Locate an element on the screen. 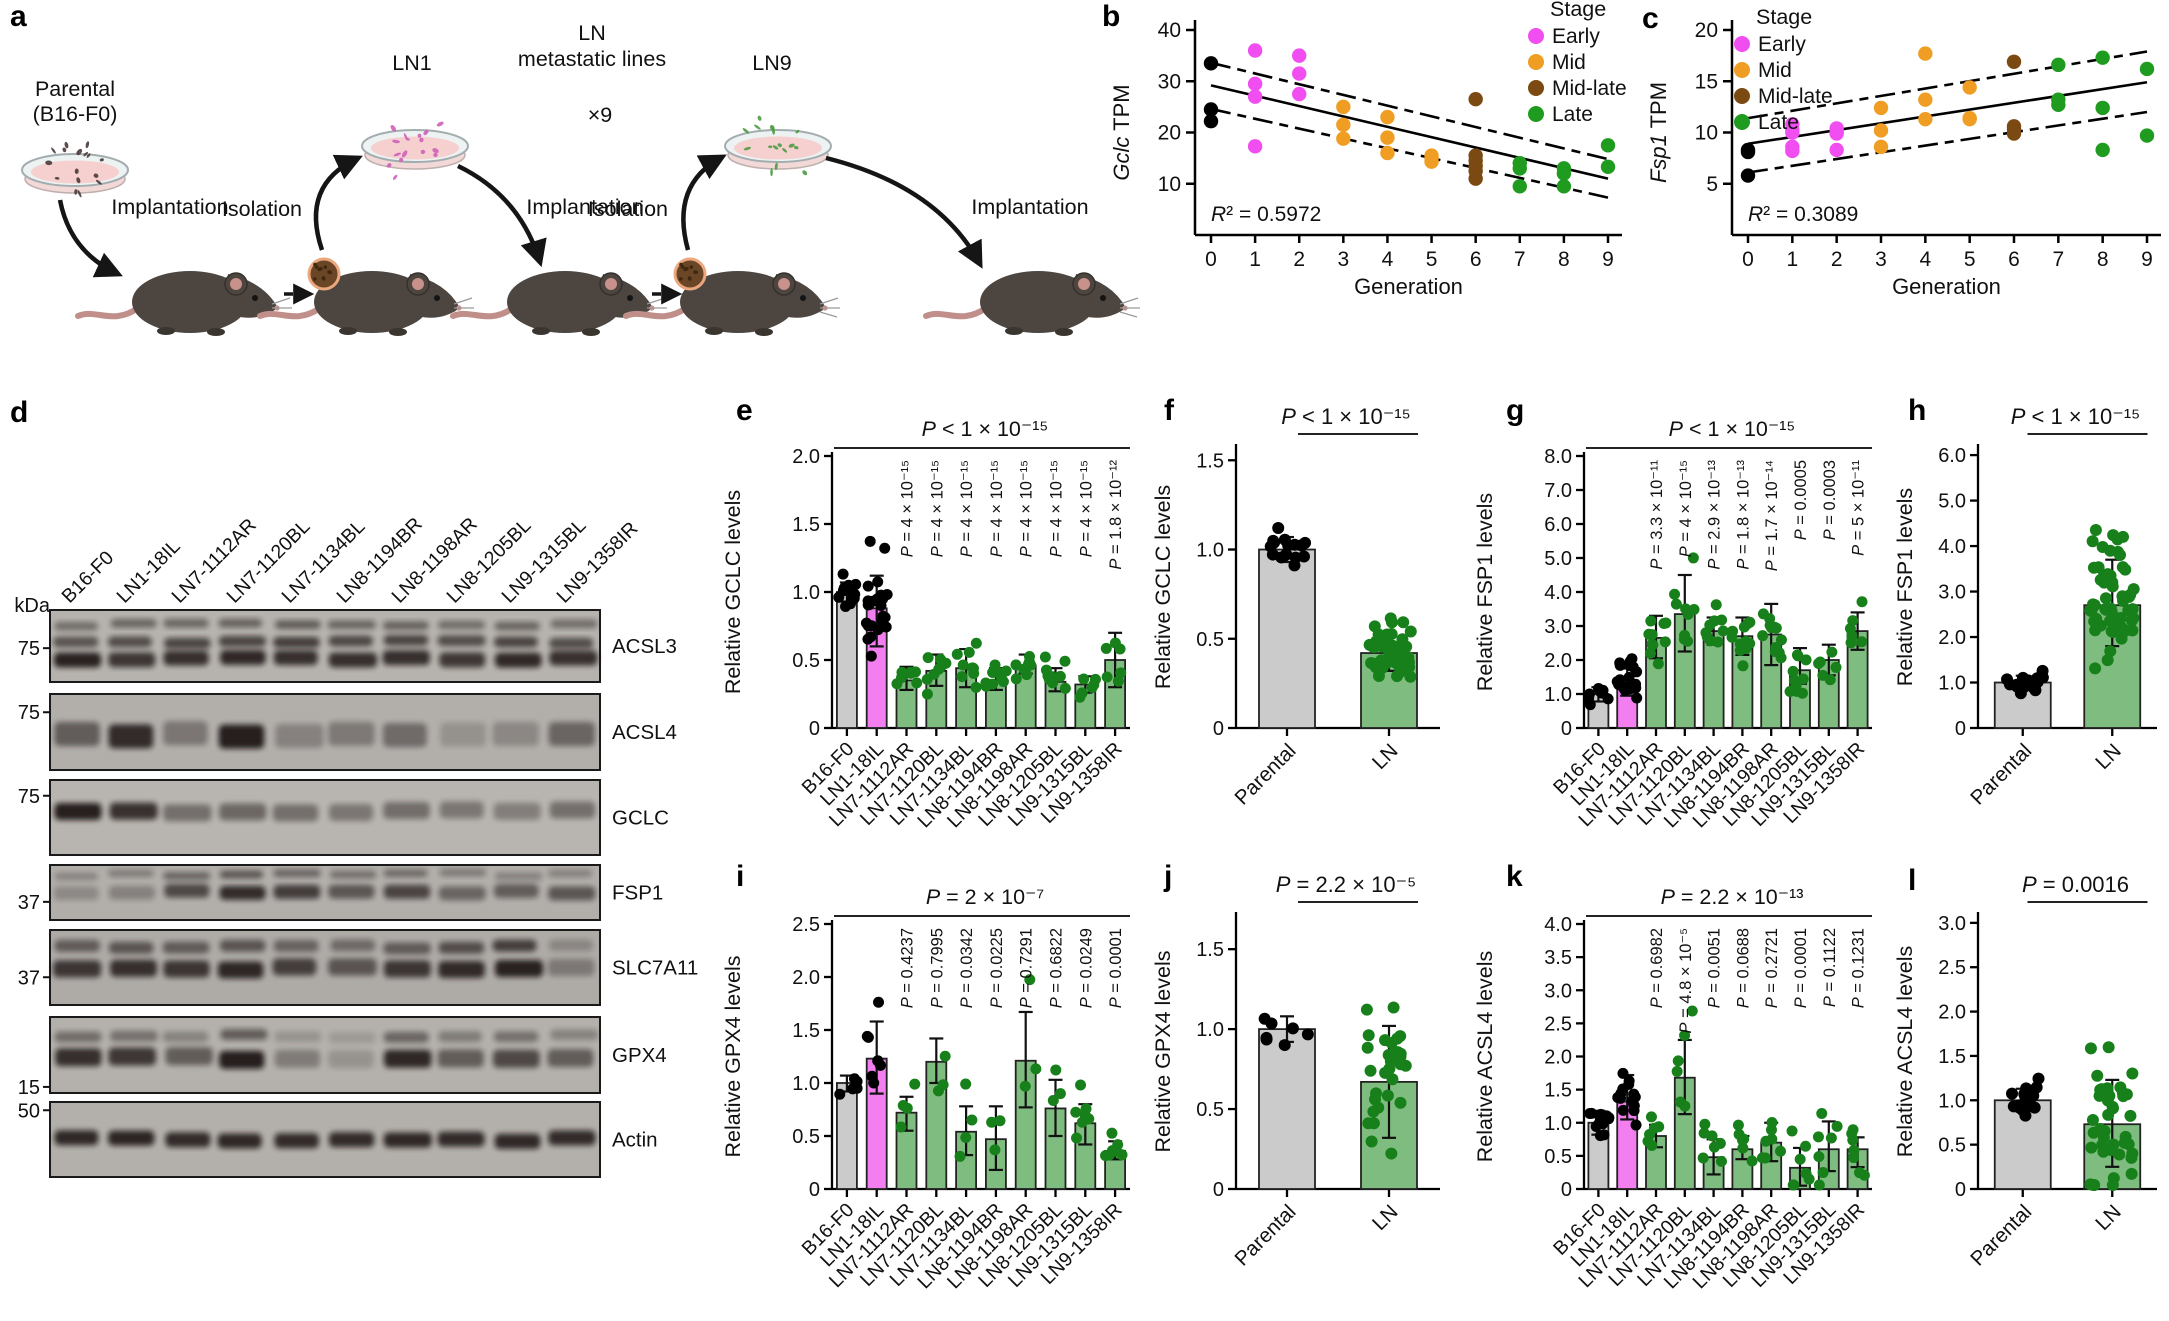 This screenshot has height=1321, width=2169. svg-text: P = 2.2 × 10⁻¹³ is located at coordinates (1732, 897).